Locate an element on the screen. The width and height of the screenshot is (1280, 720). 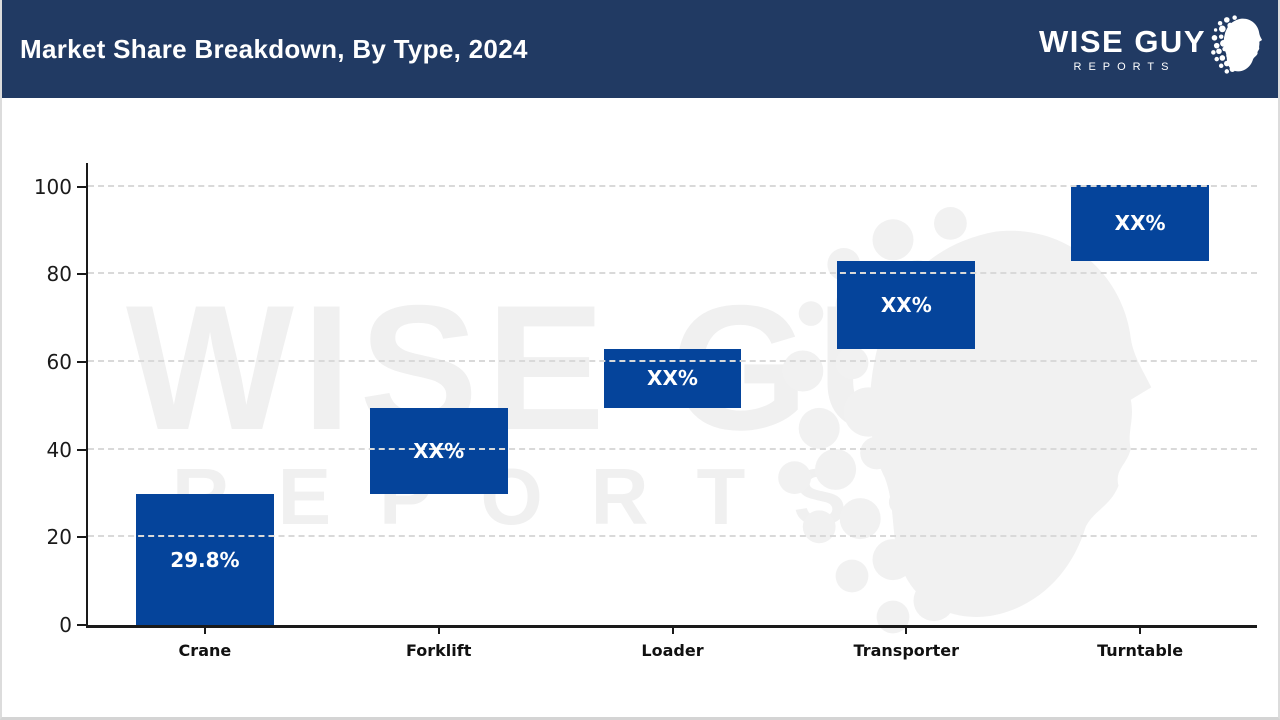
brand-subtitle: REPORTS is located at coordinates (1124, 66).